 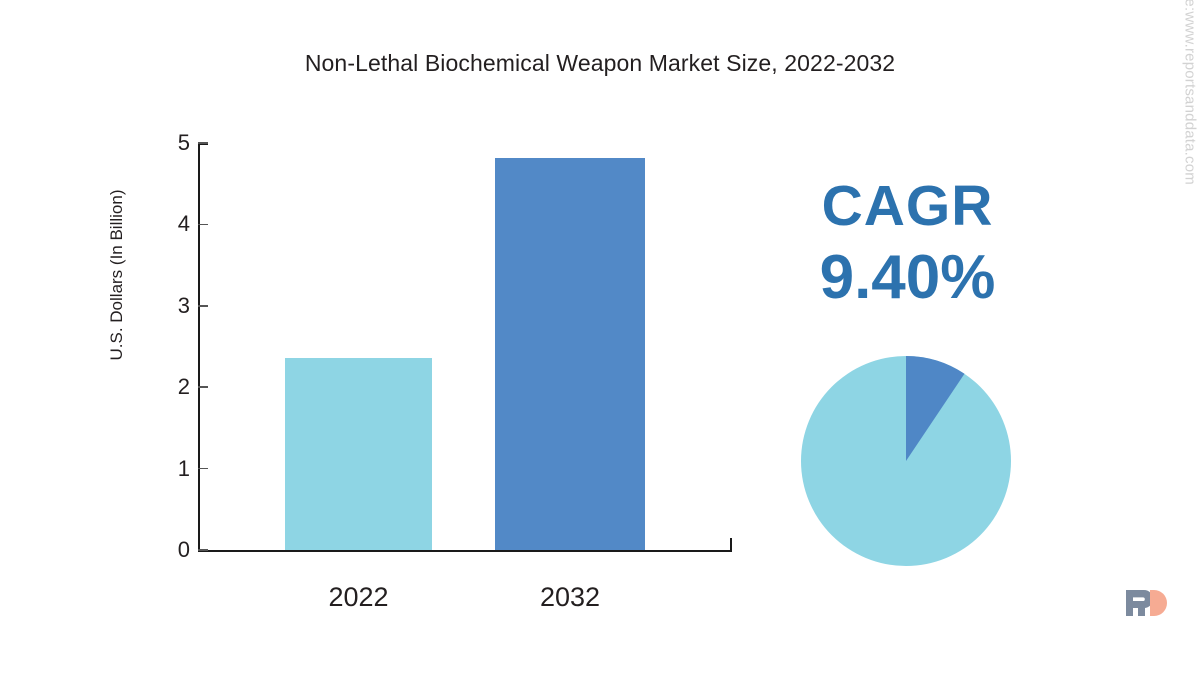 What do you see at coordinates (1189, 92) in the screenshot?
I see `source-watermark: source:www.reportsanddata.com` at bounding box center [1189, 92].